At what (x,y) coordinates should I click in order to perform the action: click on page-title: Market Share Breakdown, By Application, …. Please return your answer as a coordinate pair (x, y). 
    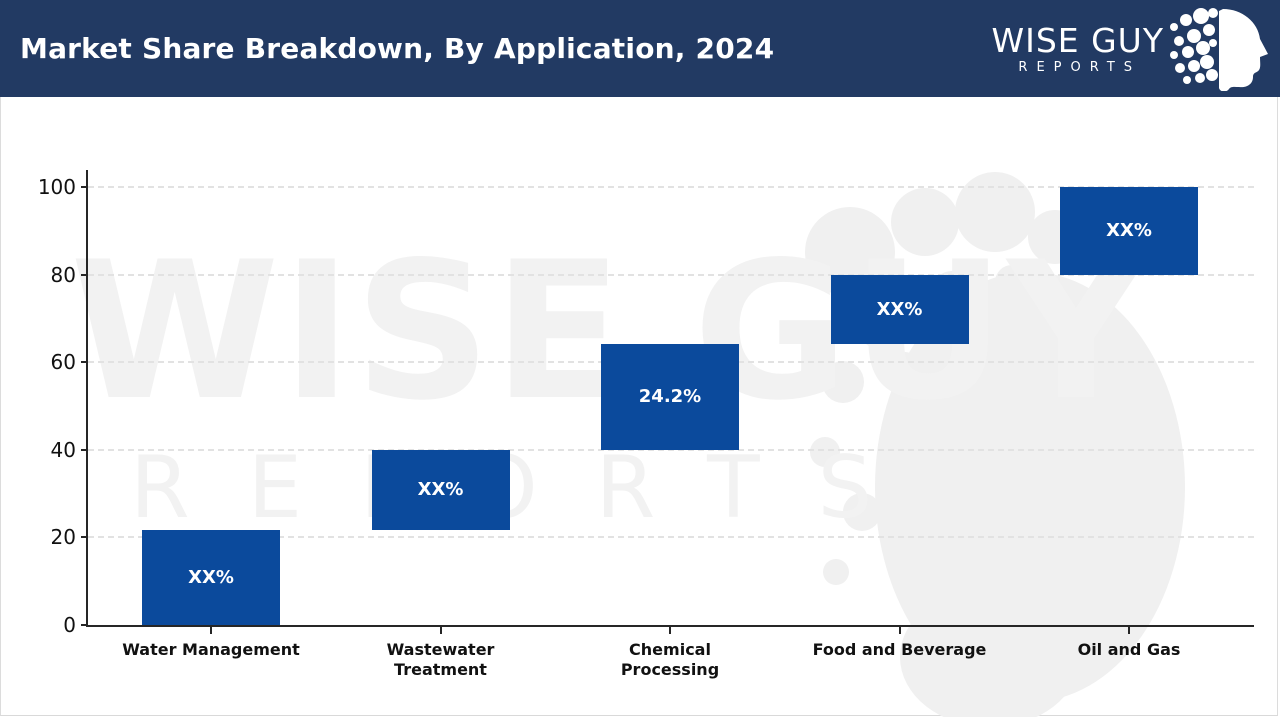
    Looking at the image, I should click on (397, 48).